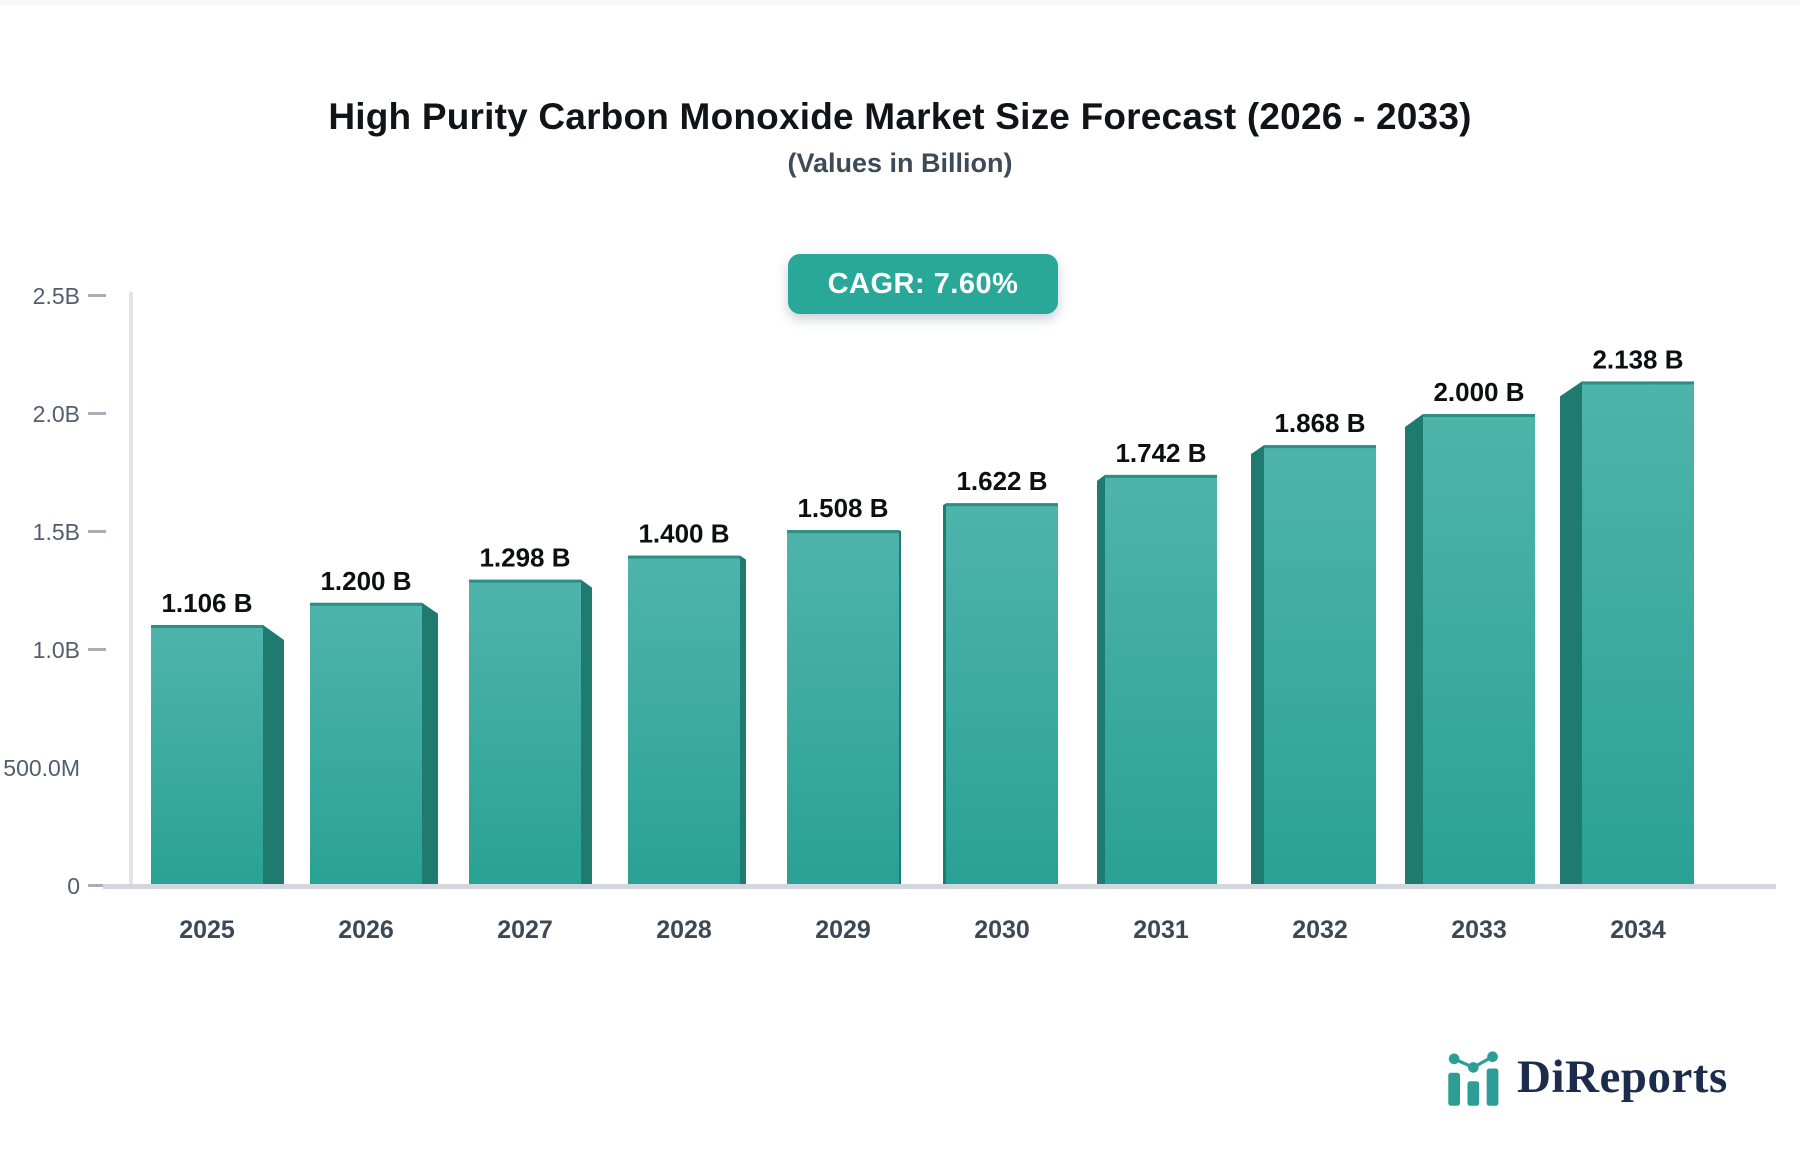 The height and width of the screenshot is (1156, 1800). Describe the element at coordinates (1637, 359) in the screenshot. I see `bar-value-label: 2.138 B` at that location.